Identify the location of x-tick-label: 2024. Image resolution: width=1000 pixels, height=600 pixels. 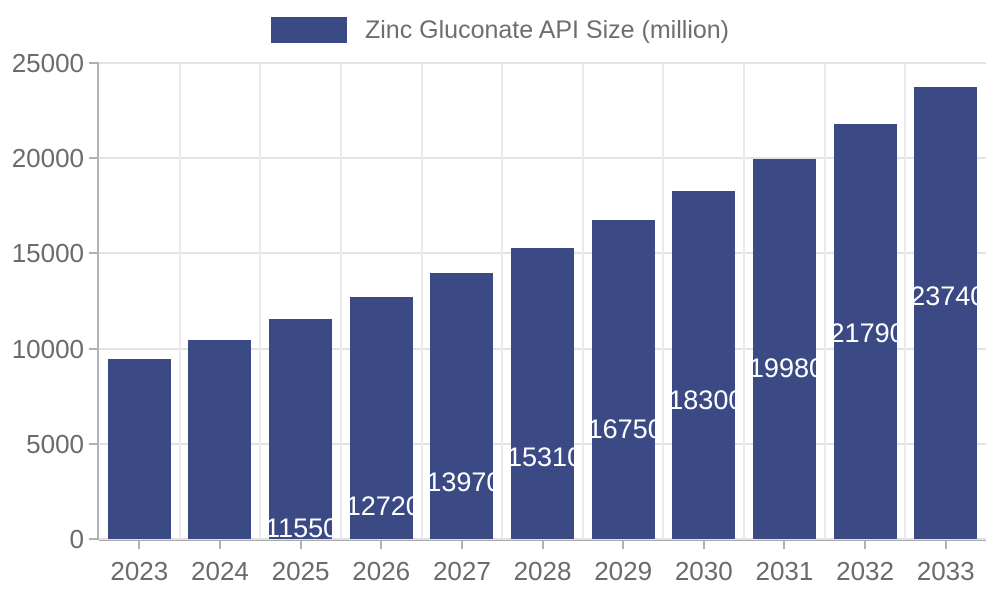
(220, 571).